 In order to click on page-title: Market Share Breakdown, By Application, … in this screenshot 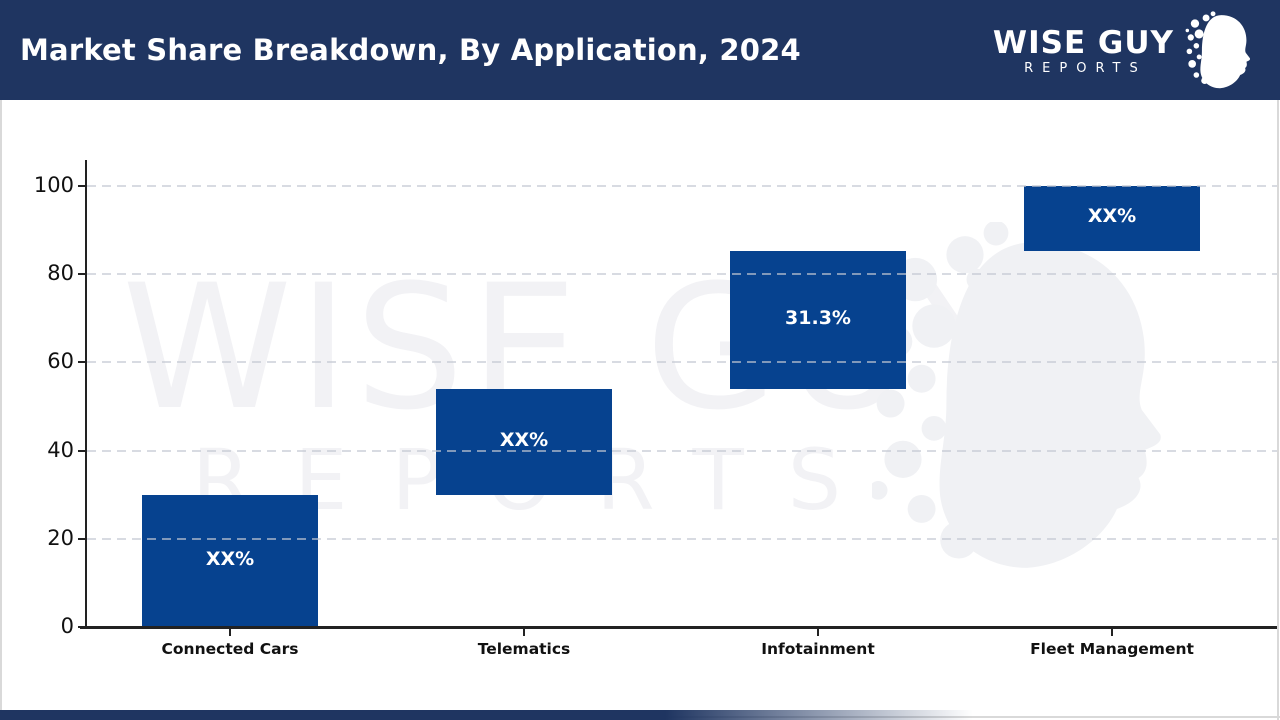, I will do `click(410, 50)`.